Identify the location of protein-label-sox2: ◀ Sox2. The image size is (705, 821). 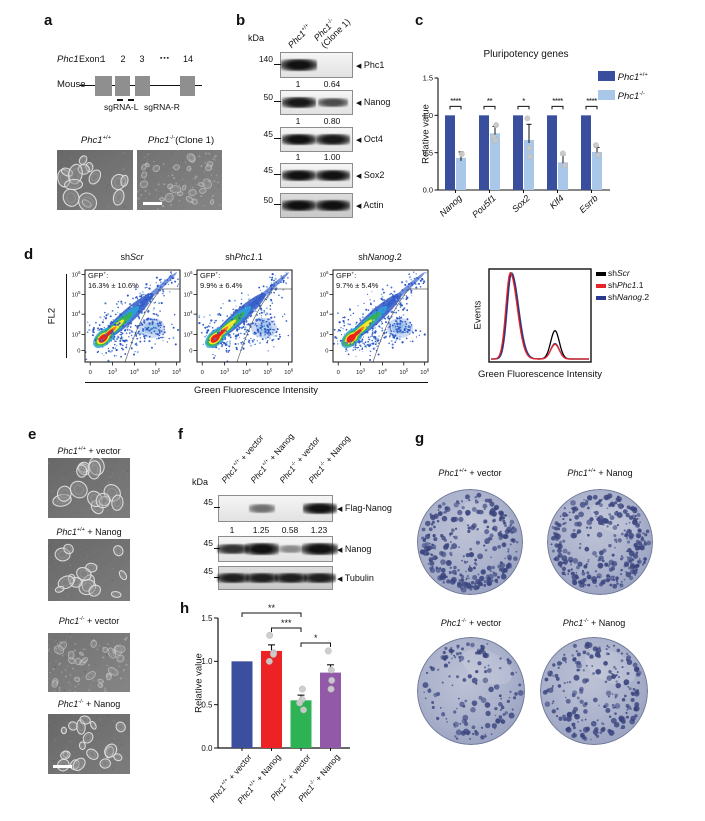
(370, 175).